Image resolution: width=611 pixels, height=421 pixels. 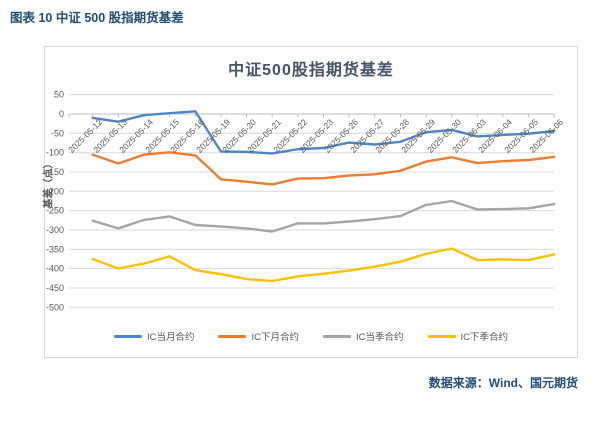 I want to click on legend-swatch-ic-next-quarter, so click(x=441, y=336).